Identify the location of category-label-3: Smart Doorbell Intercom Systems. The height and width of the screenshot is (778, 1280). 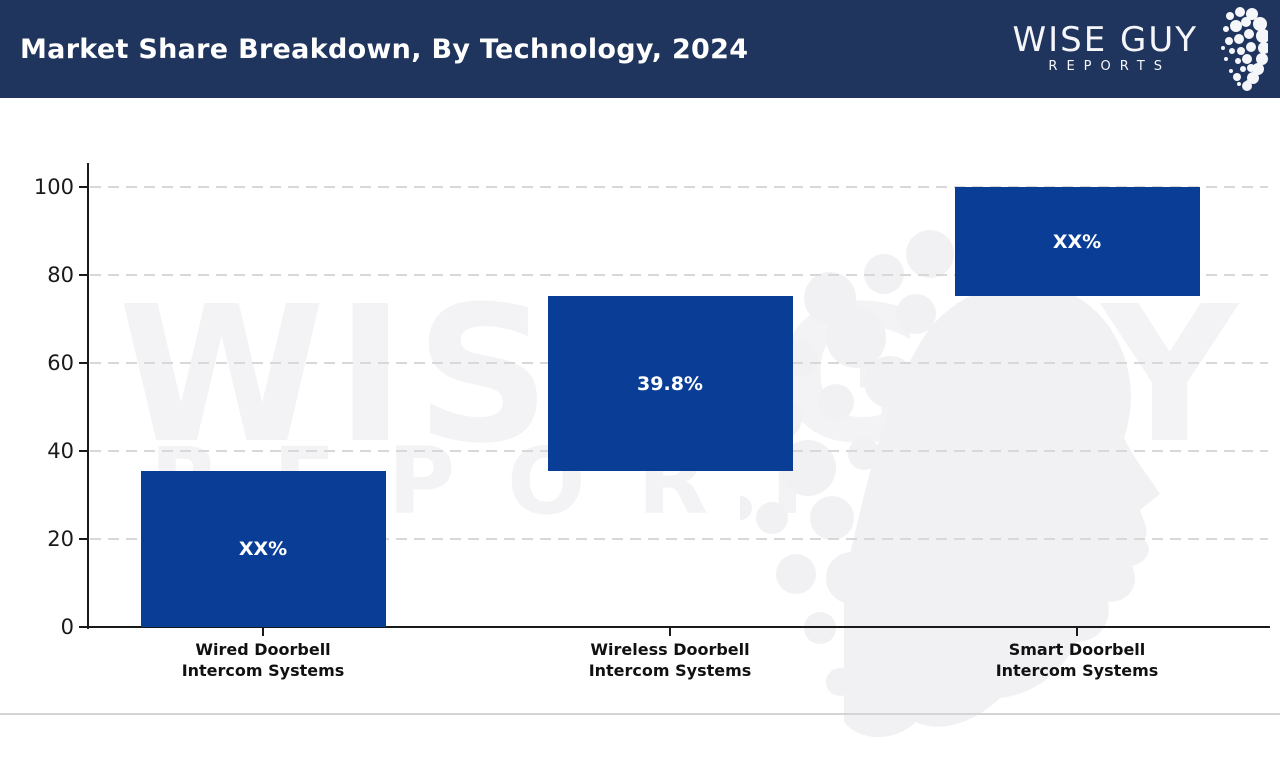
(1077, 660).